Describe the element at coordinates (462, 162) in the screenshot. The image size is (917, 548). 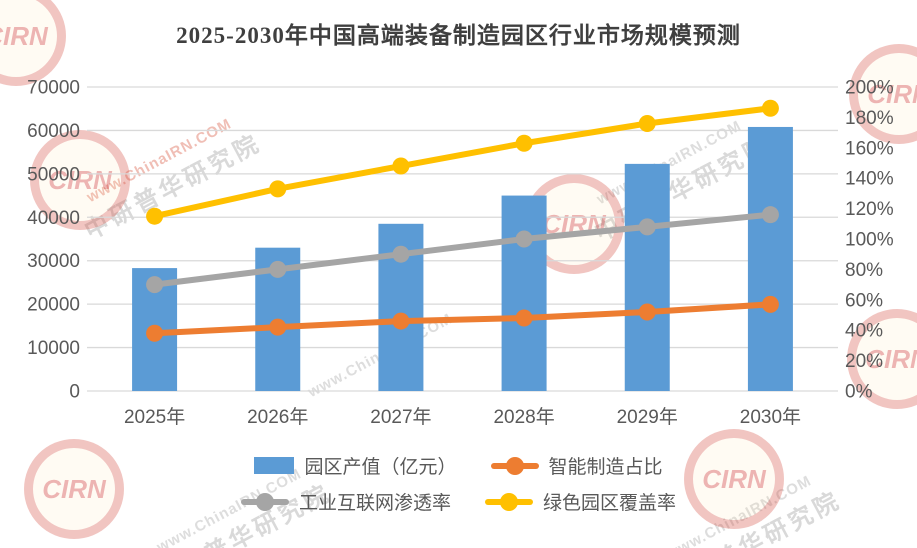
I see `line-绿色园区覆盖率` at that location.